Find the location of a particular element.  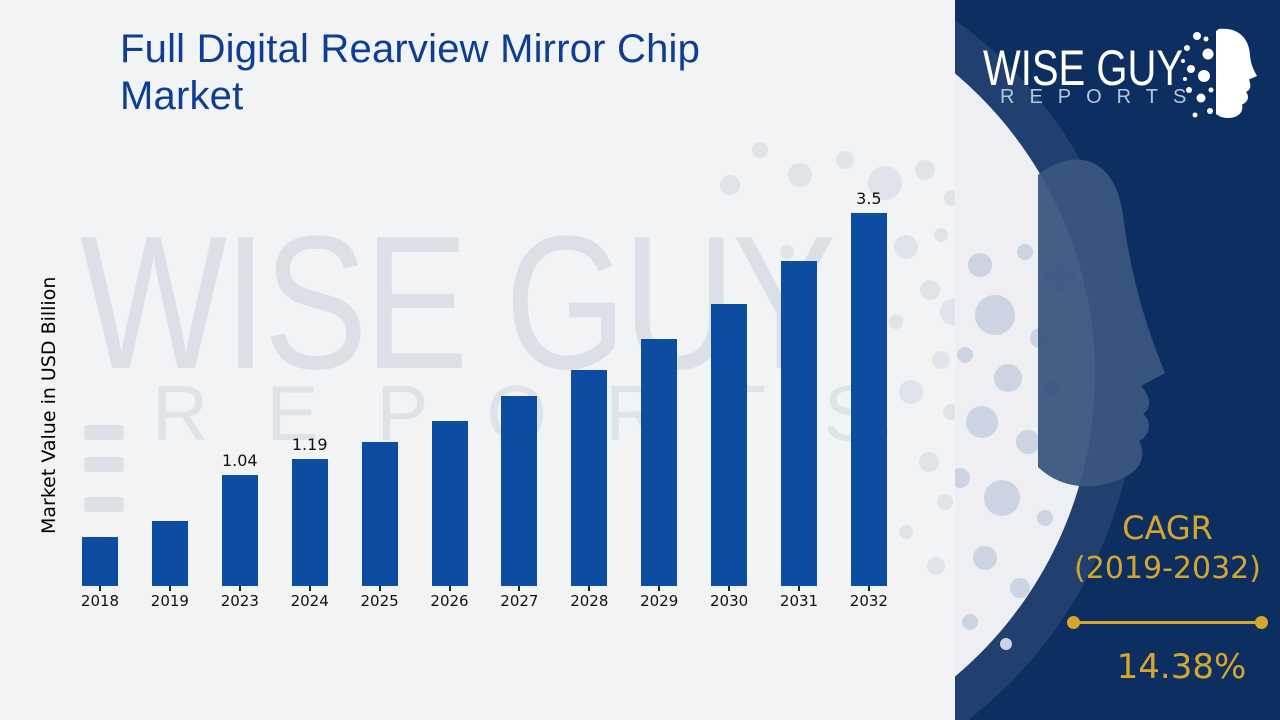

x-axis-label-2029: 2029 is located at coordinates (659, 601).